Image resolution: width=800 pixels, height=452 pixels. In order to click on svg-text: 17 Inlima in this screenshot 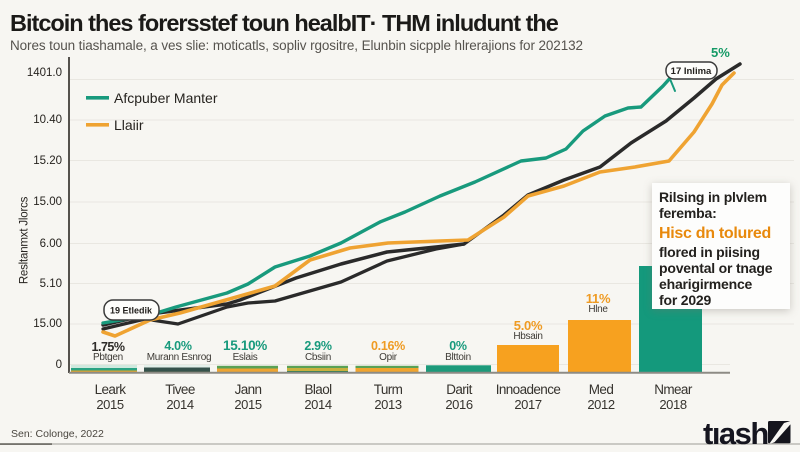, I will do `click(691, 71)`.